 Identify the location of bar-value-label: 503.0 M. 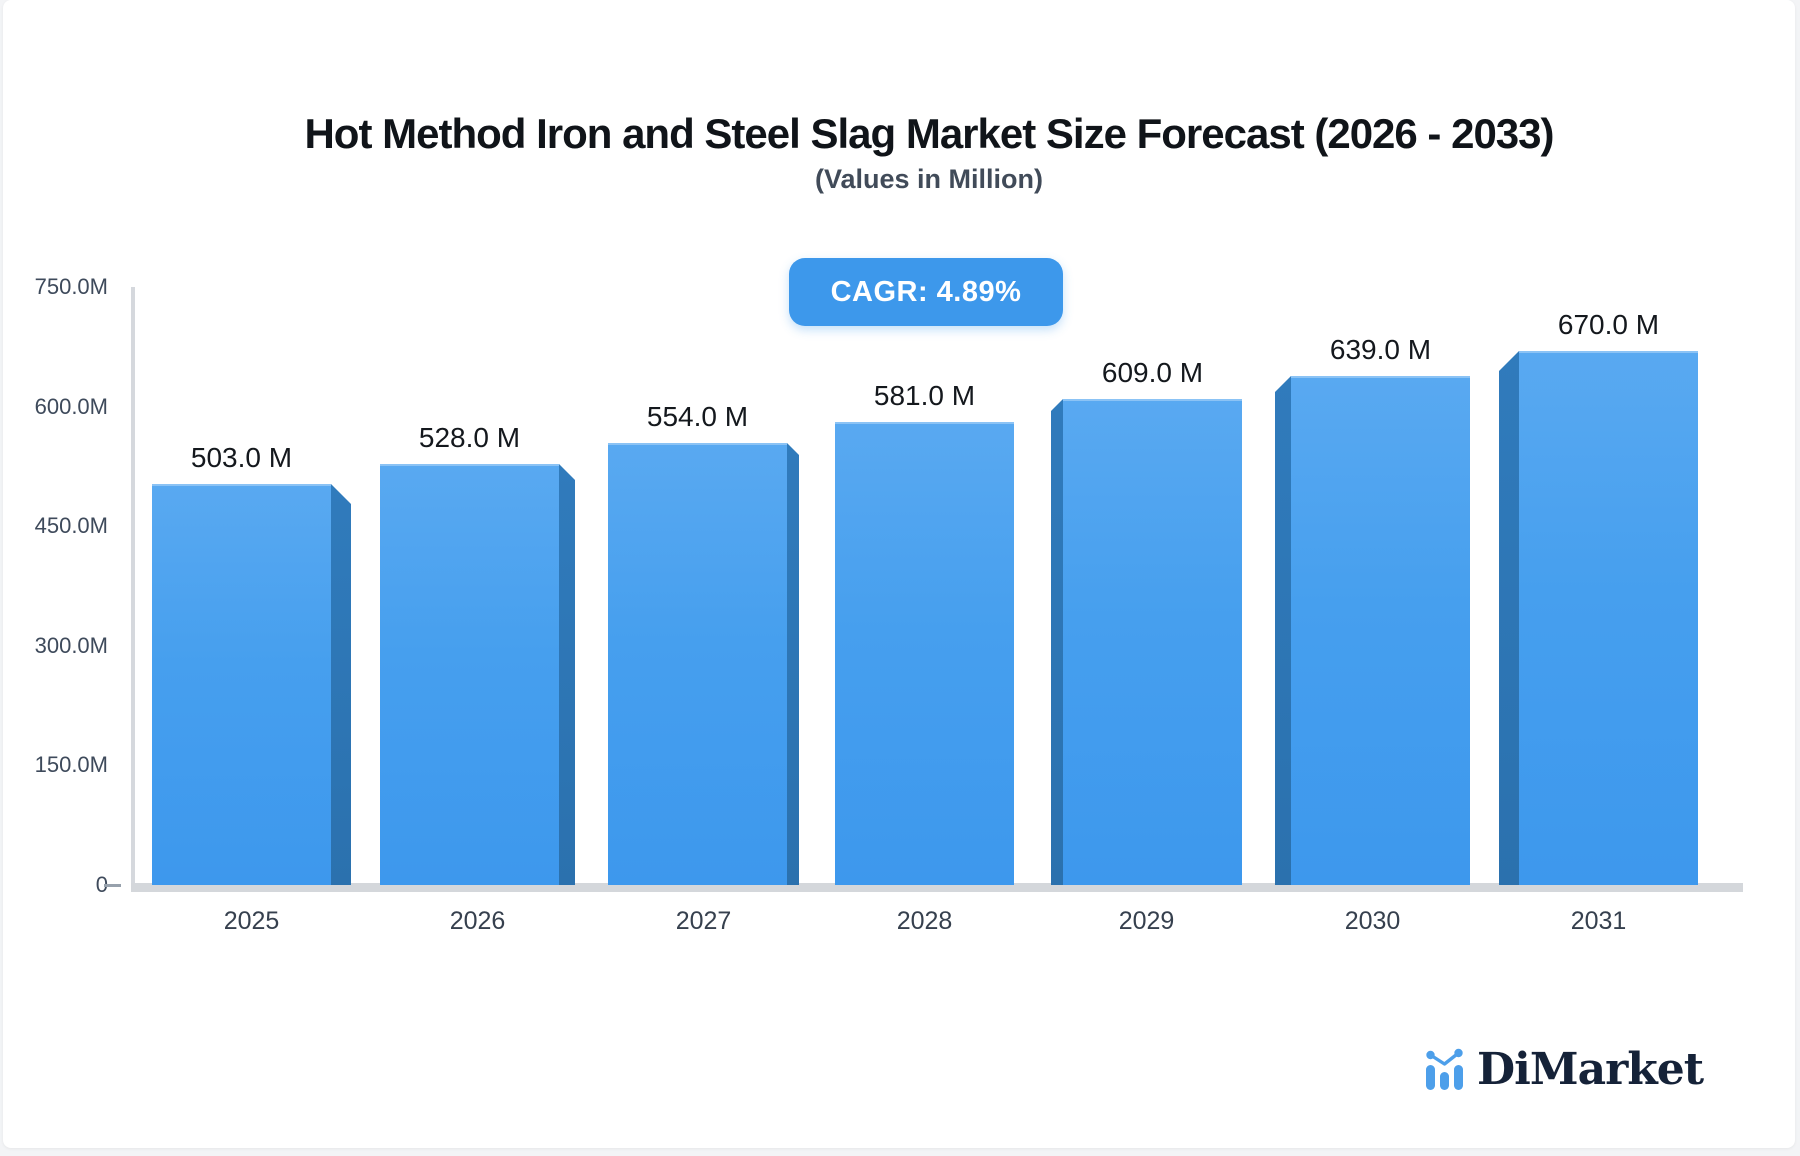
(241, 457).